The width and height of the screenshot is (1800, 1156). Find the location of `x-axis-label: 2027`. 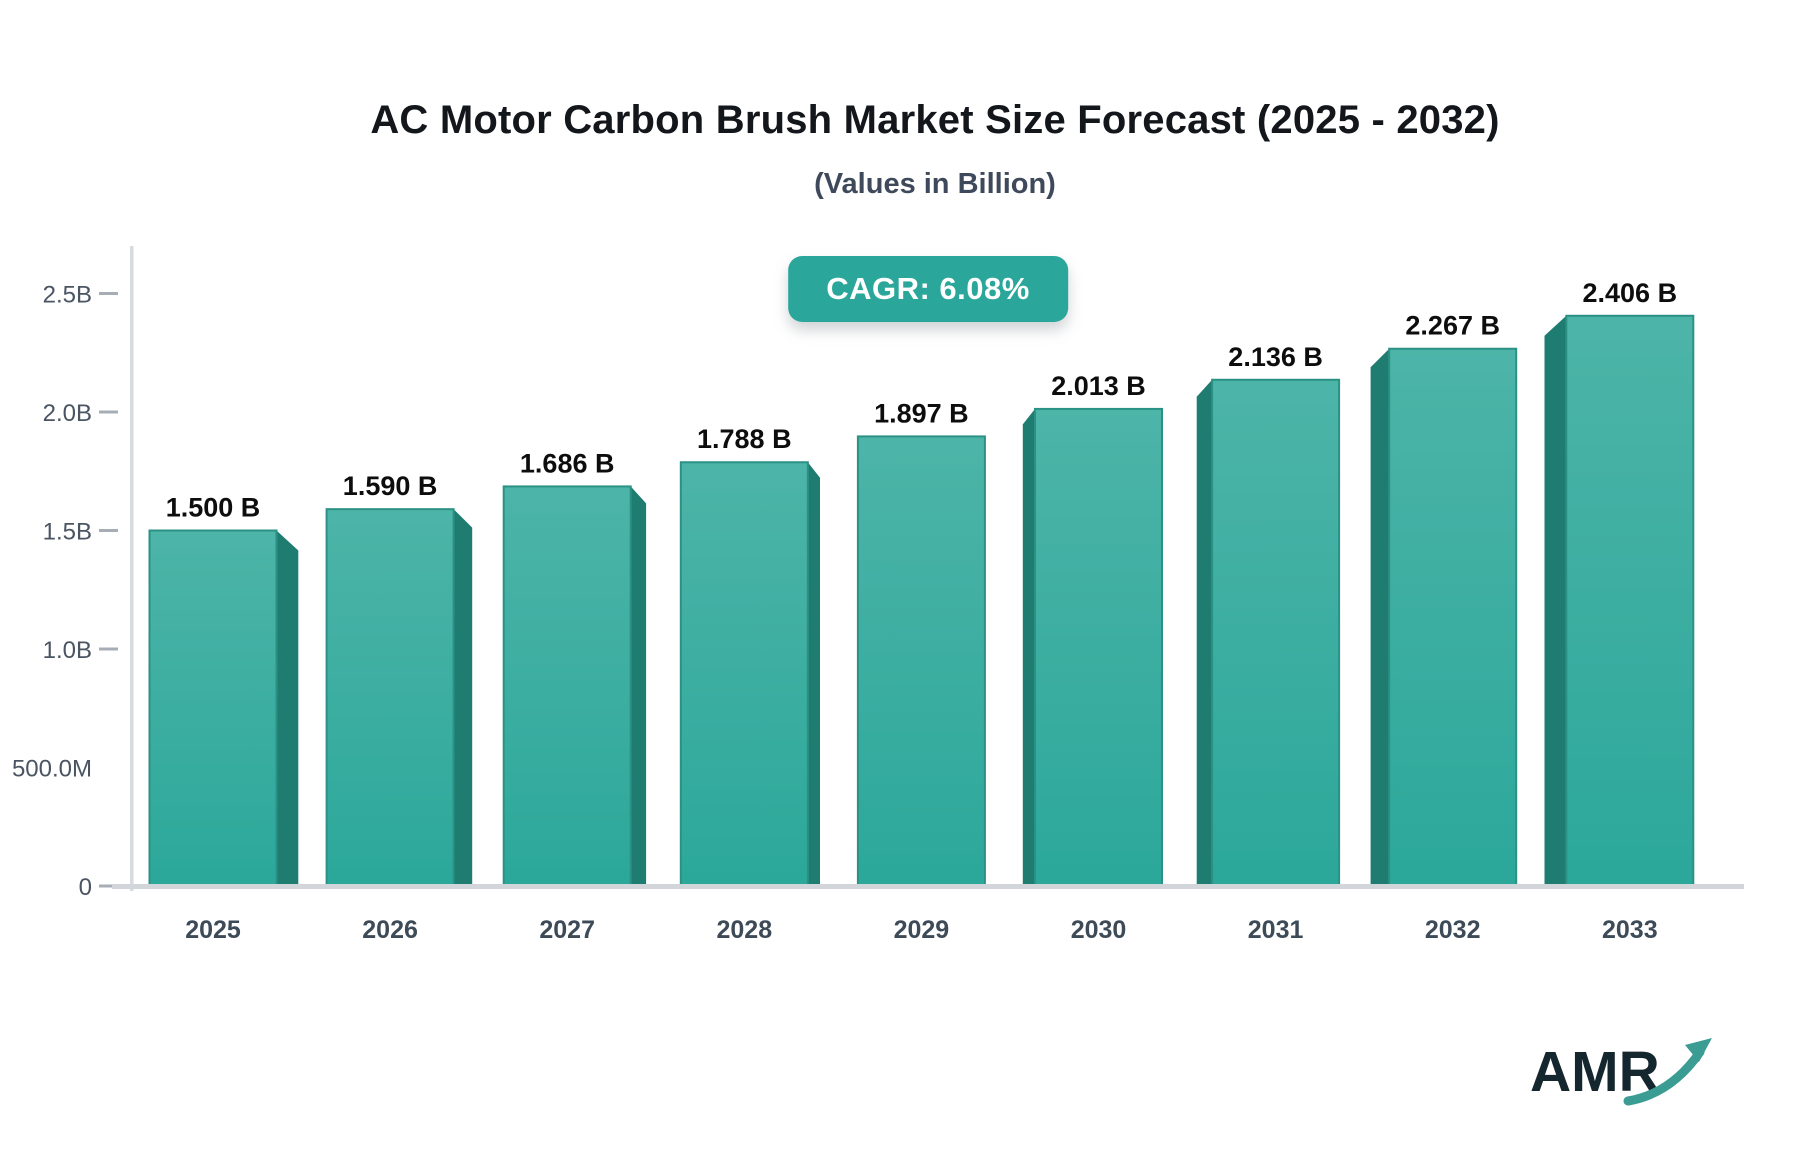

x-axis-label: 2027 is located at coordinates (567, 930).